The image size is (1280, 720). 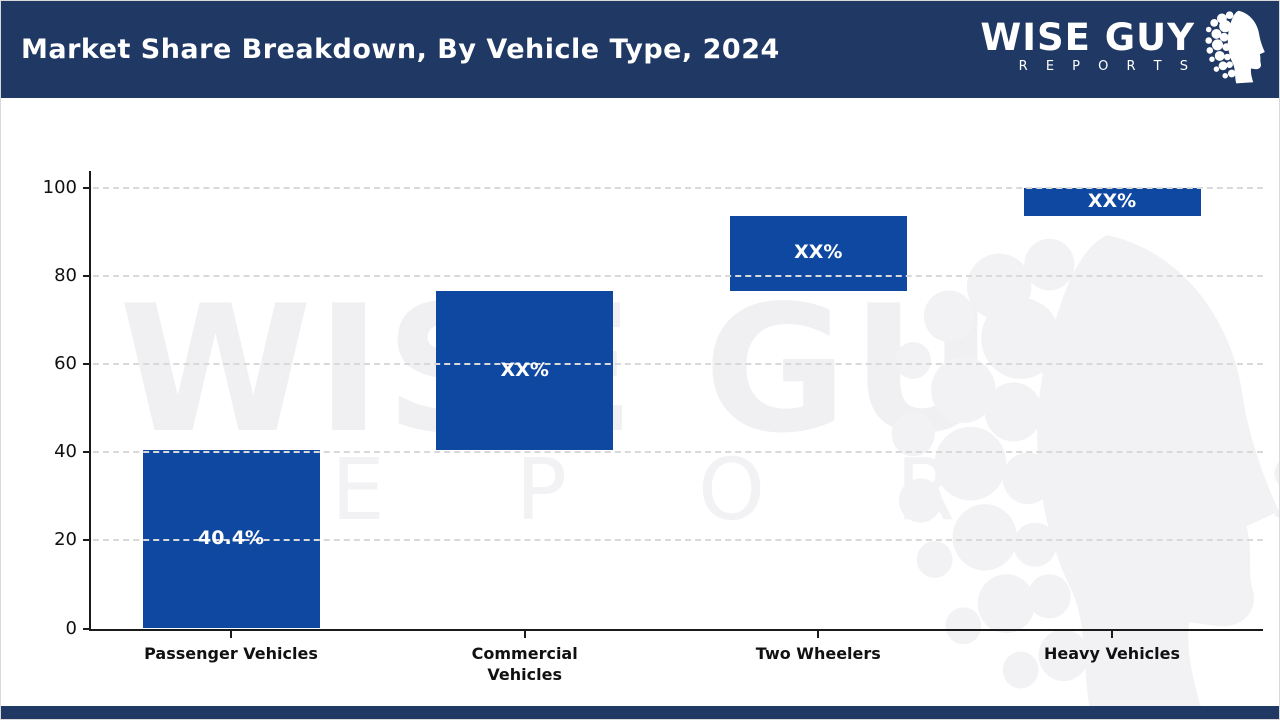 I want to click on y-axis-line, so click(x=90, y=401).